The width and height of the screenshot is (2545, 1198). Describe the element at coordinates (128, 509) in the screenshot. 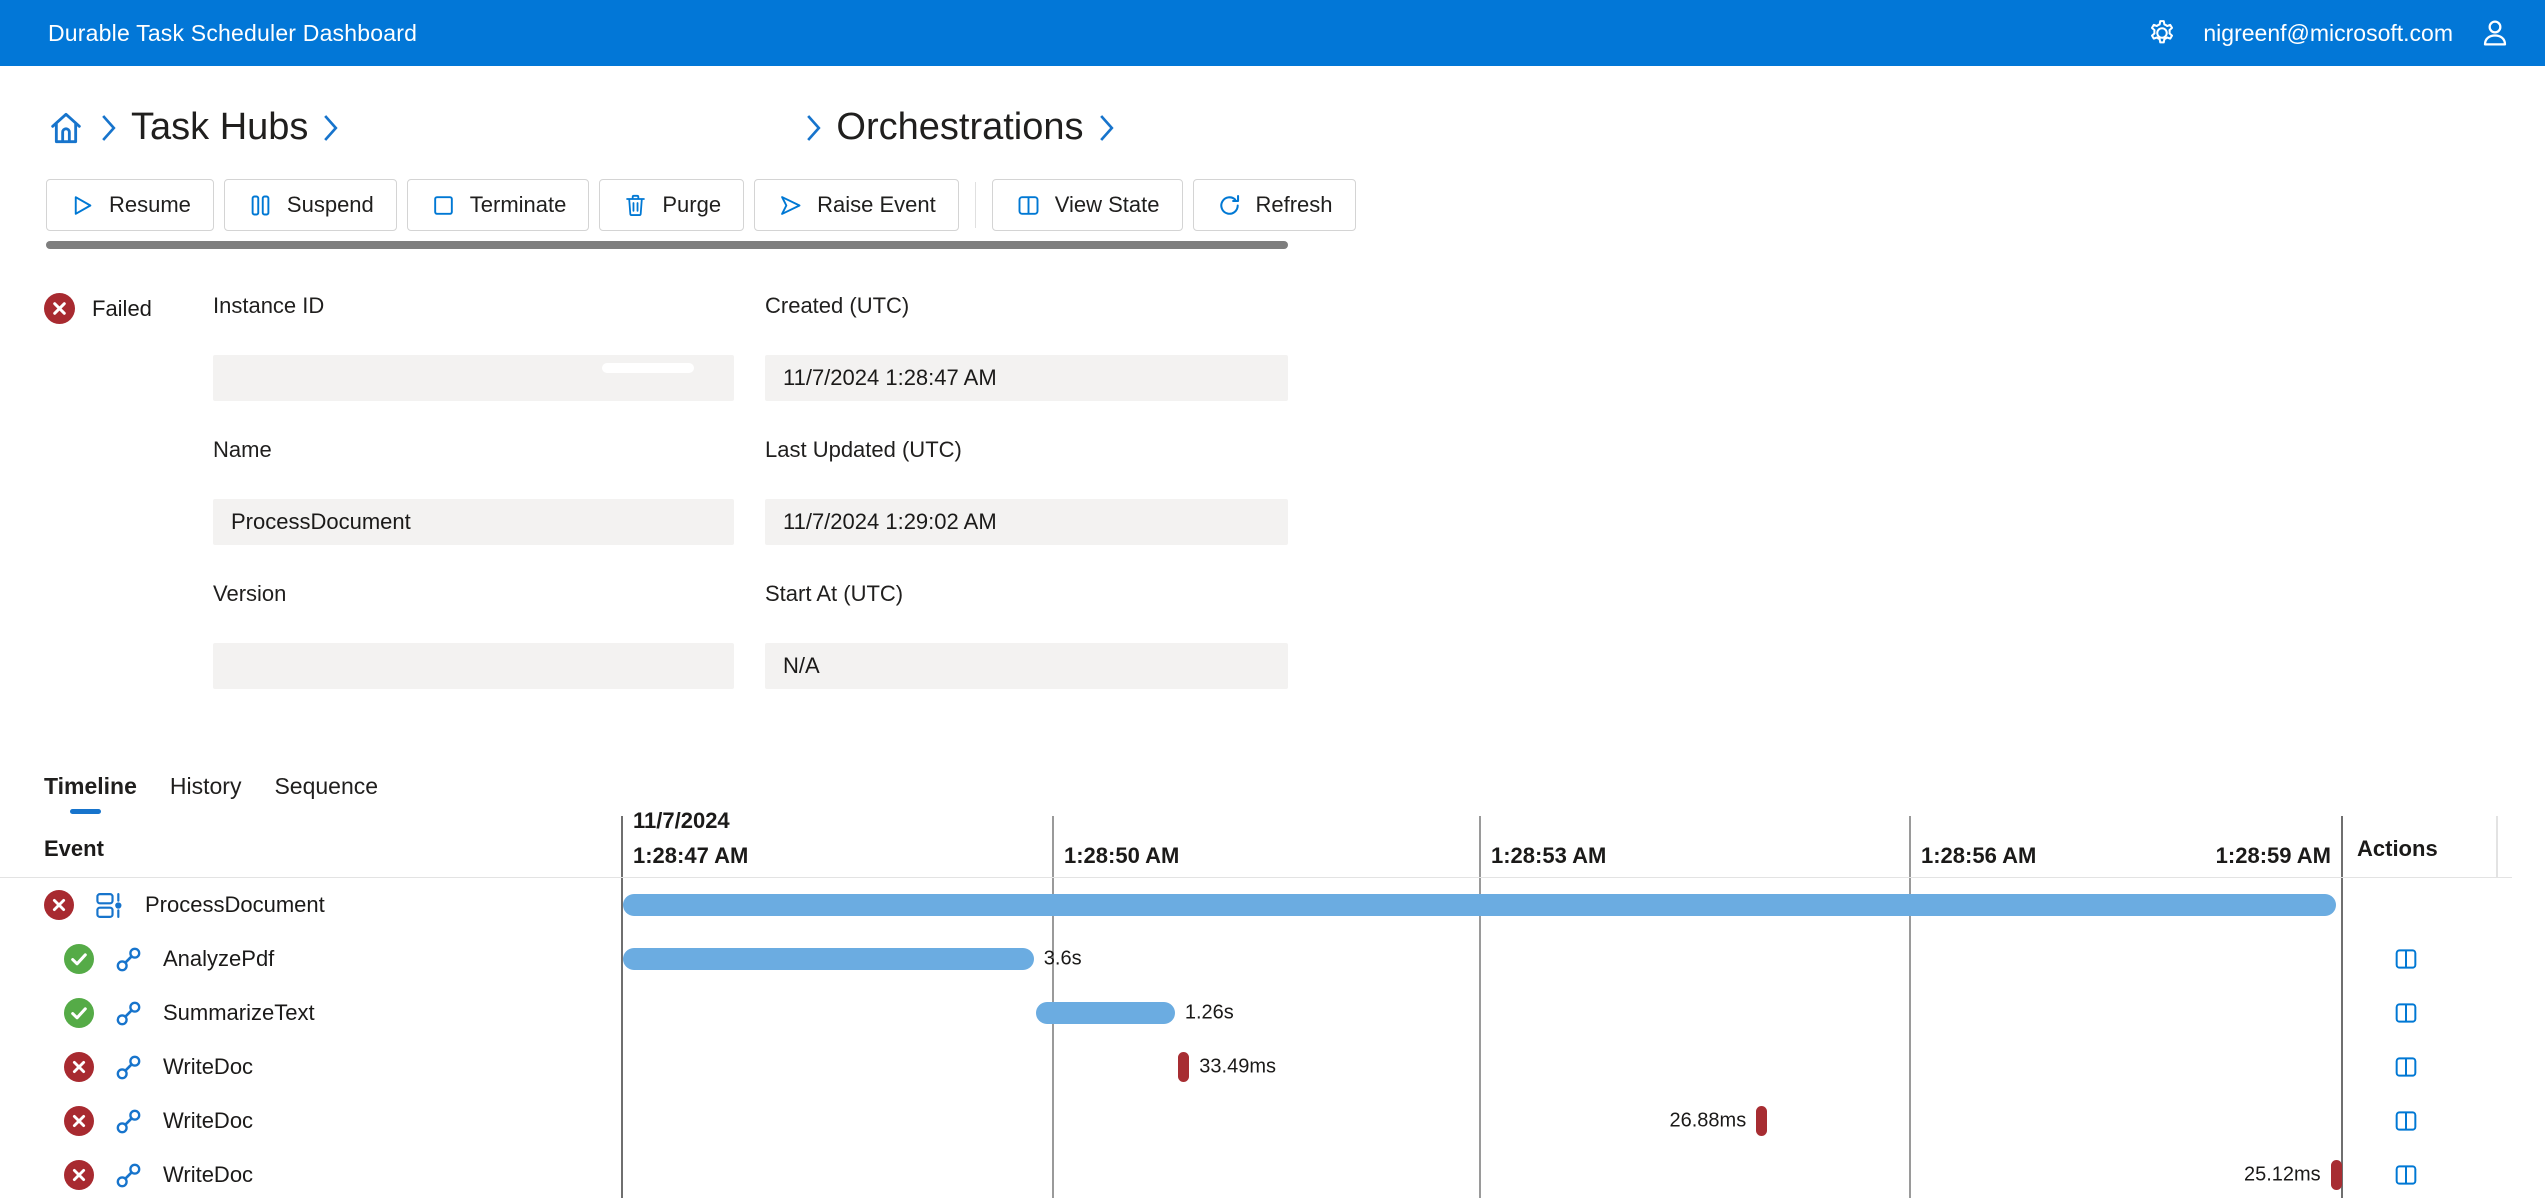

I see `status-badge: Failed` at that location.